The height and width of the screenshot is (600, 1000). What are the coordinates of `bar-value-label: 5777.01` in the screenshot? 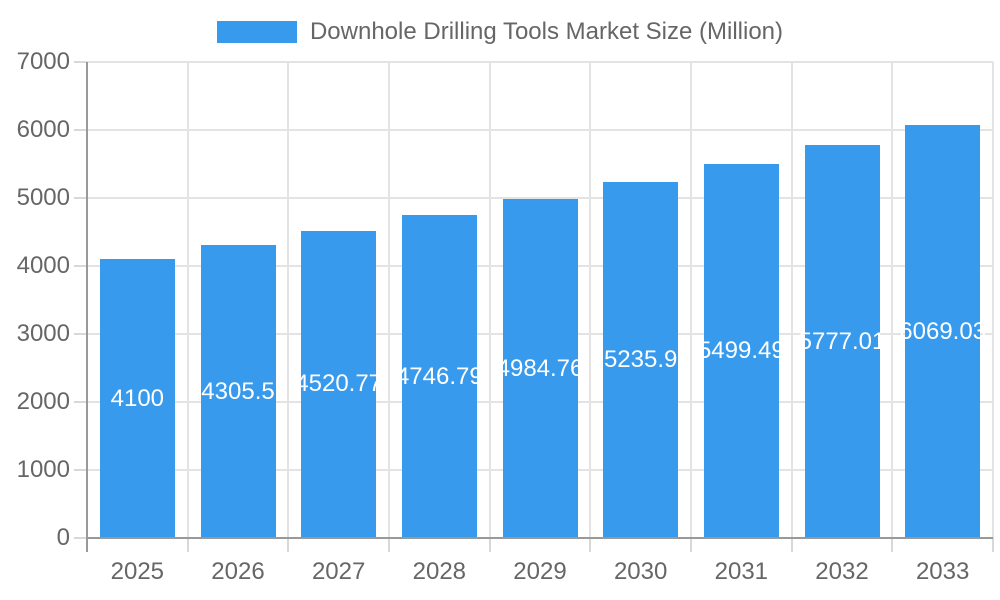 It's located at (842, 341).